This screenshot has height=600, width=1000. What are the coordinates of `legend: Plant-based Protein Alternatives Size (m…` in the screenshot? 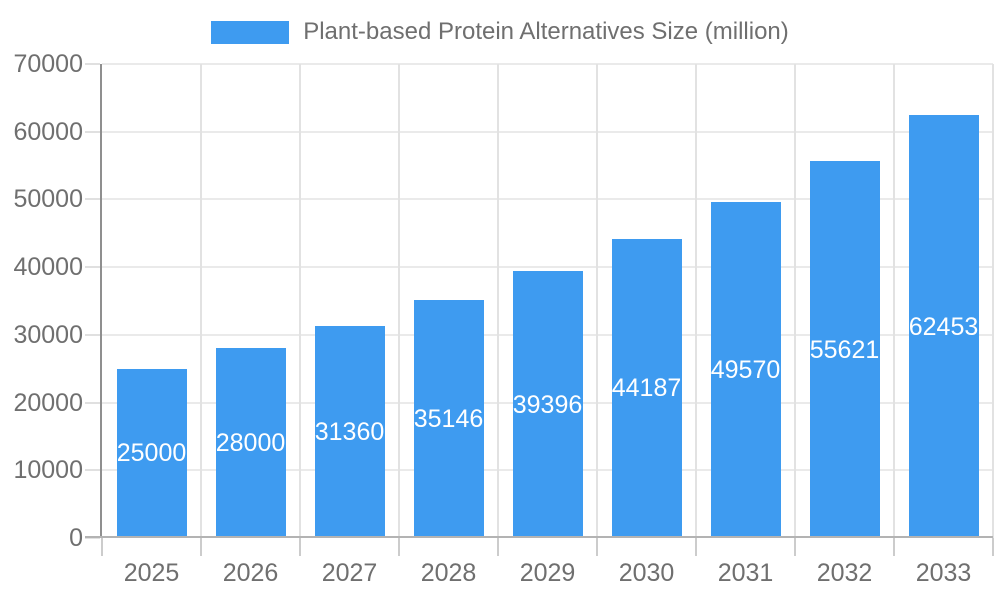 It's located at (500, 32).